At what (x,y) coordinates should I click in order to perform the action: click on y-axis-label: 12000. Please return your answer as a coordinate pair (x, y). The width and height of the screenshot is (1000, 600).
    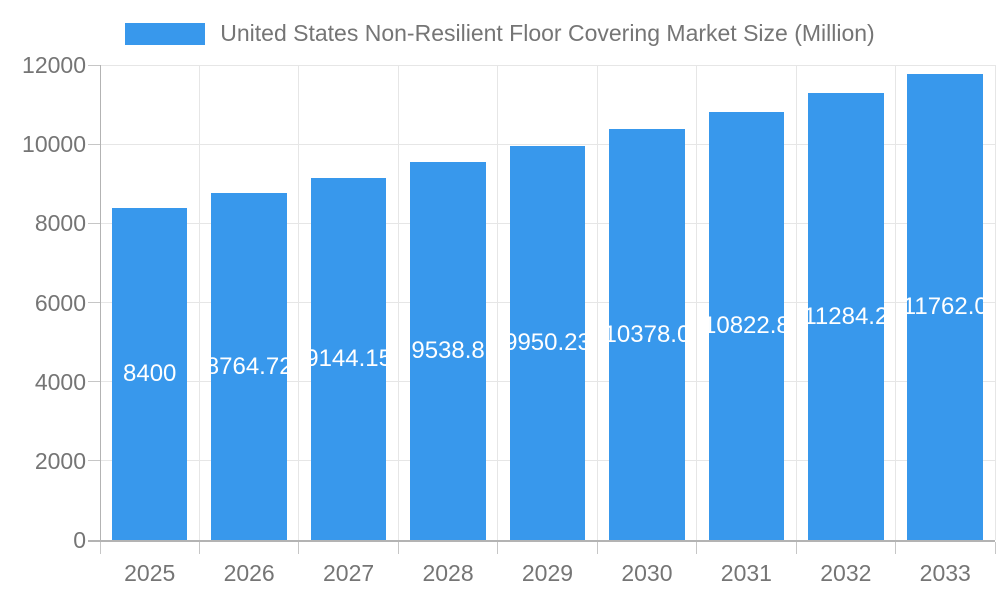
    Looking at the image, I should click on (54, 65).